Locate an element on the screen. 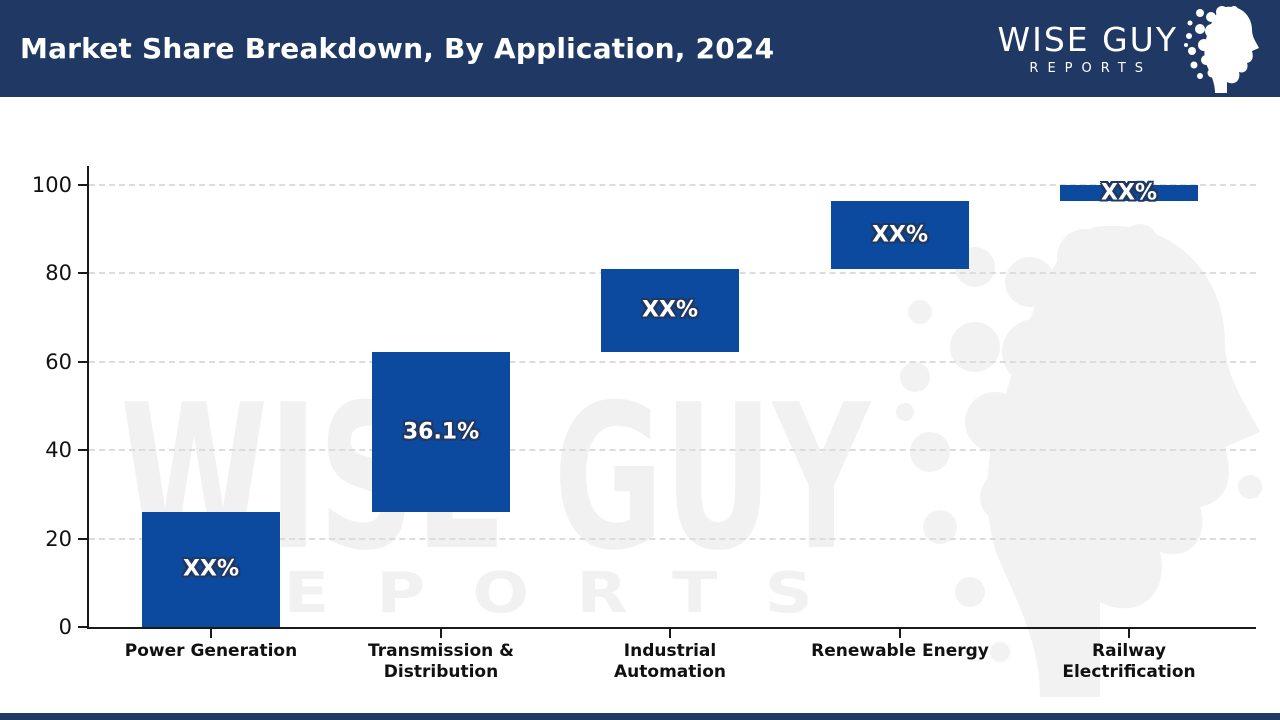 This screenshot has height=720, width=1280. x-tick-label-line: Automation is located at coordinates (670, 672).